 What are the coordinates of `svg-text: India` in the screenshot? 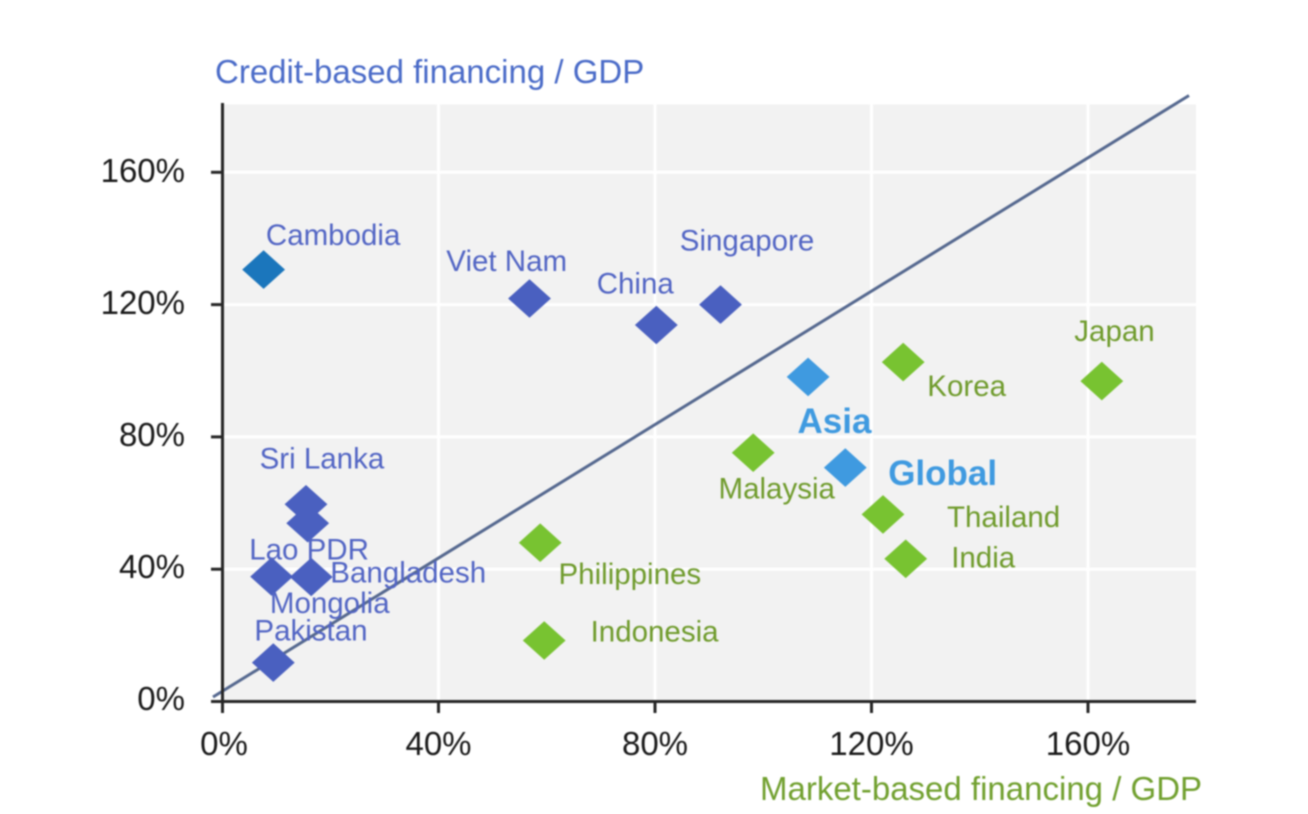 It's located at (983, 557).